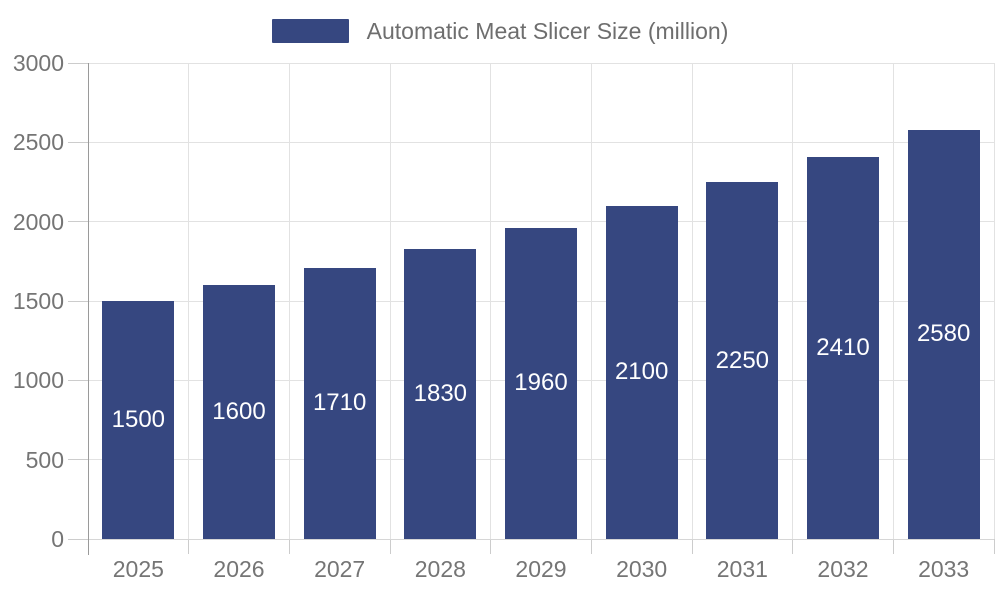  What do you see at coordinates (340, 569) in the screenshot?
I see `x-axis-tick-label: 2027` at bounding box center [340, 569].